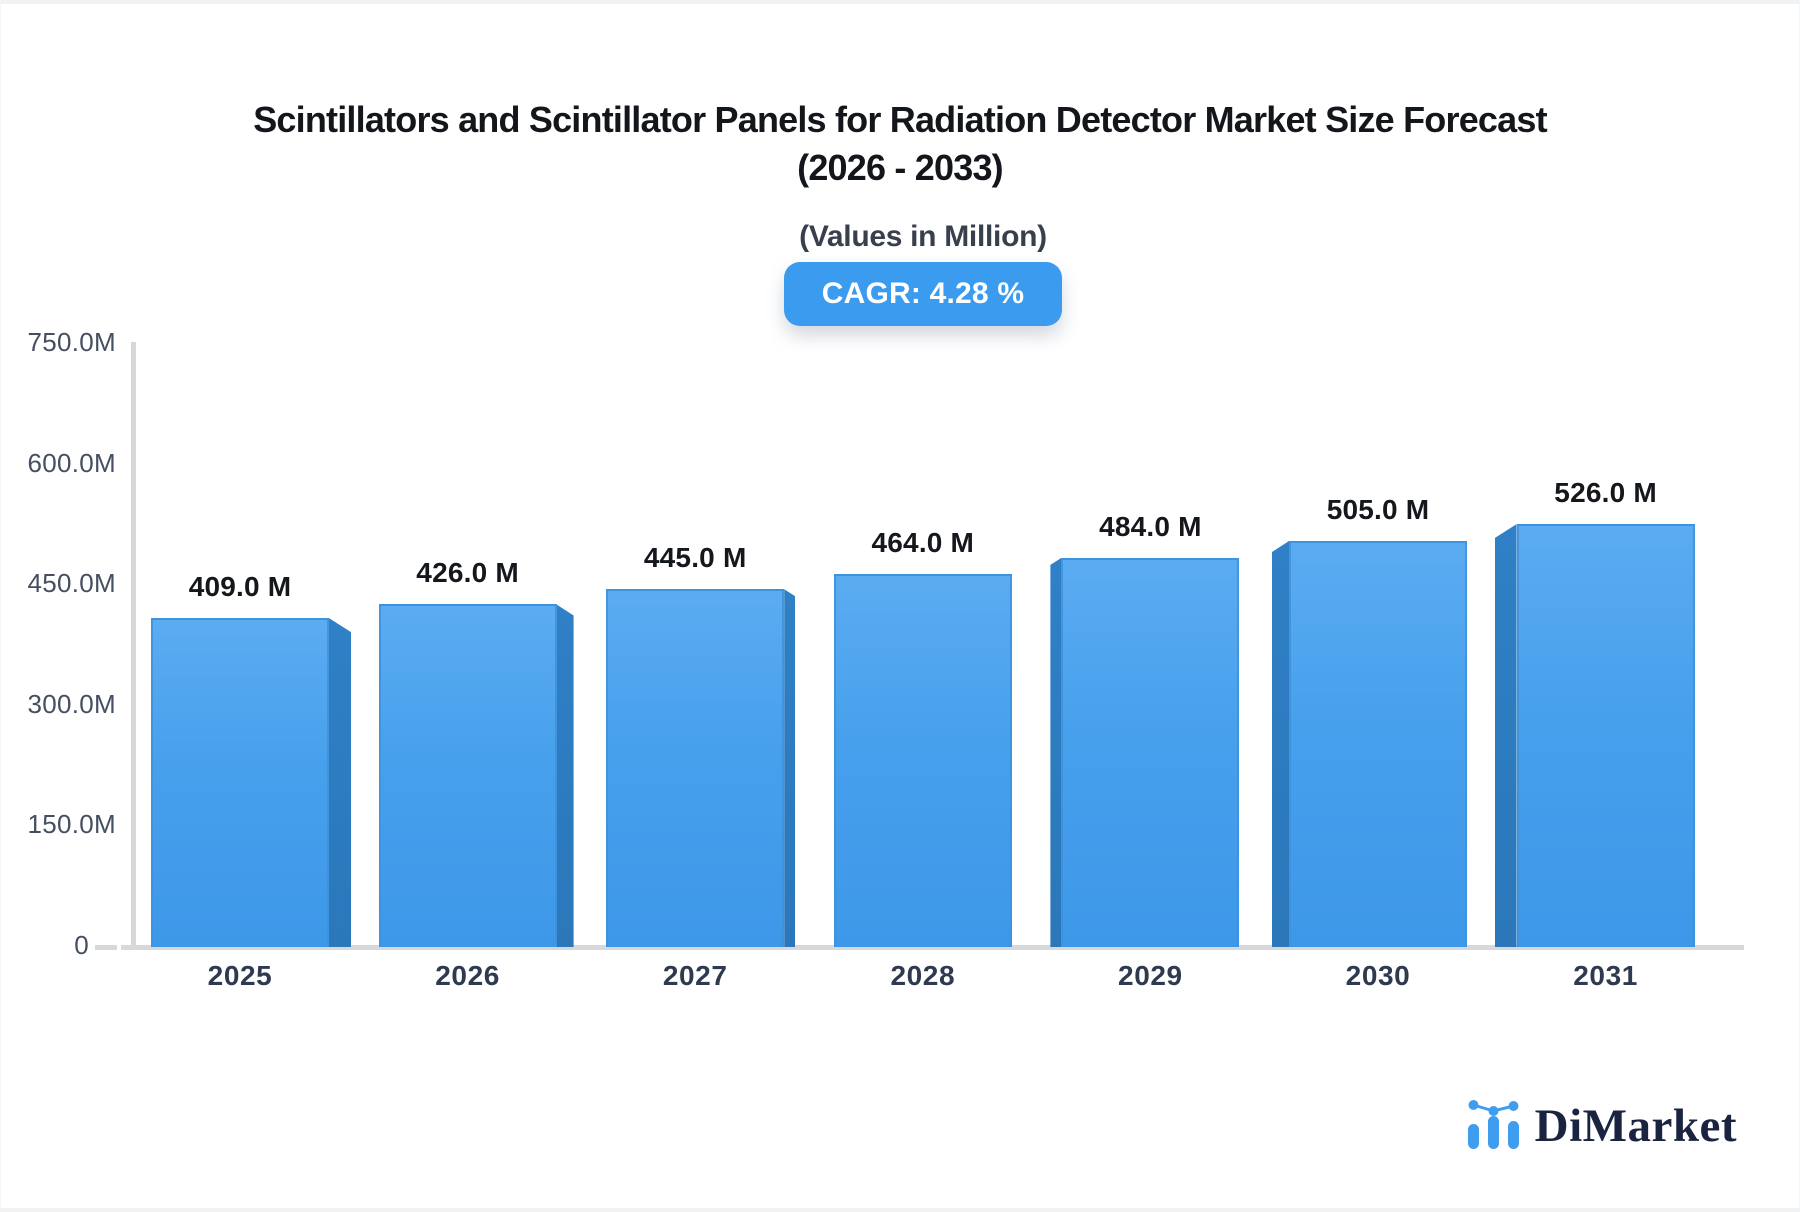  I want to click on x-axis-label-2027: 2027, so click(695, 975).